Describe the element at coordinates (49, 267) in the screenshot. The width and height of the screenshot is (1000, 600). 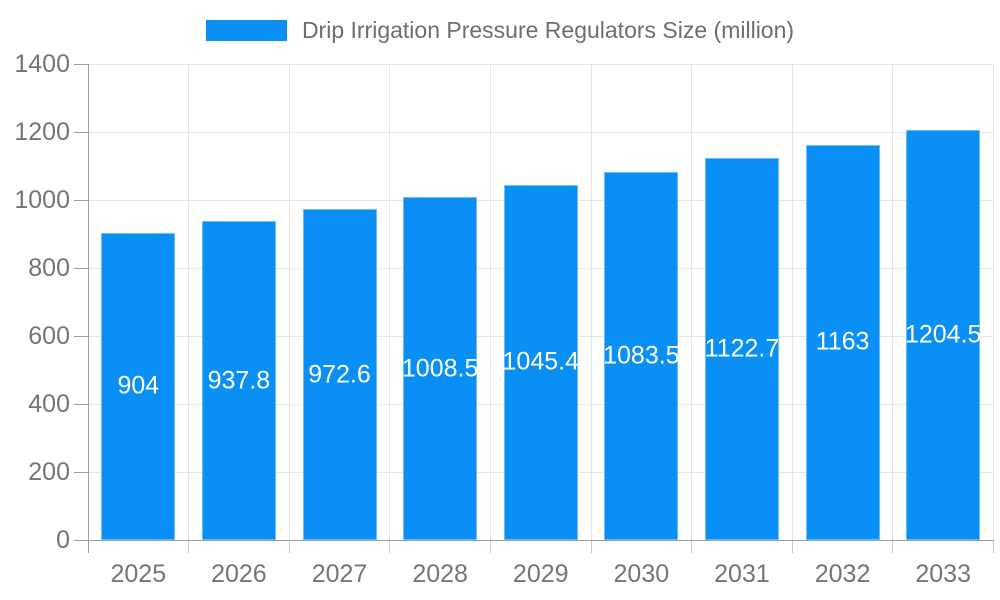
I see `y-axis-tick-label: 800` at that location.